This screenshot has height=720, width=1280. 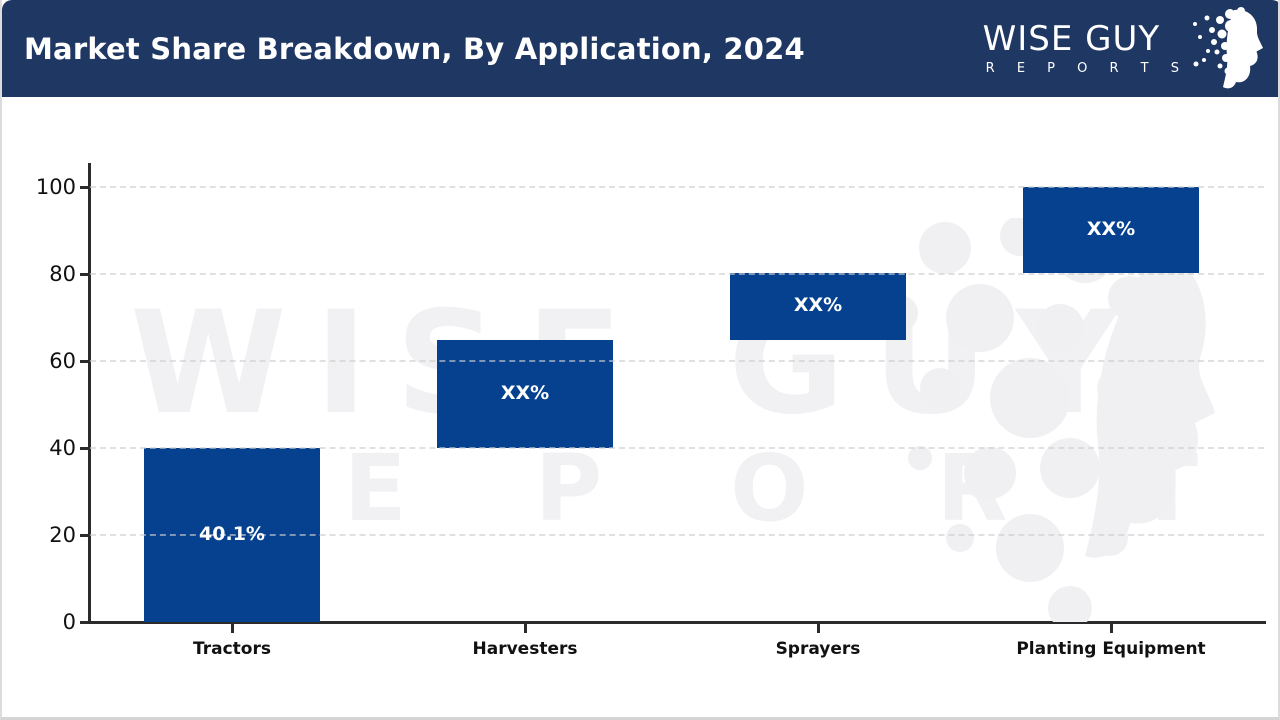 I want to click on x-axis-line, so click(x=677, y=622).